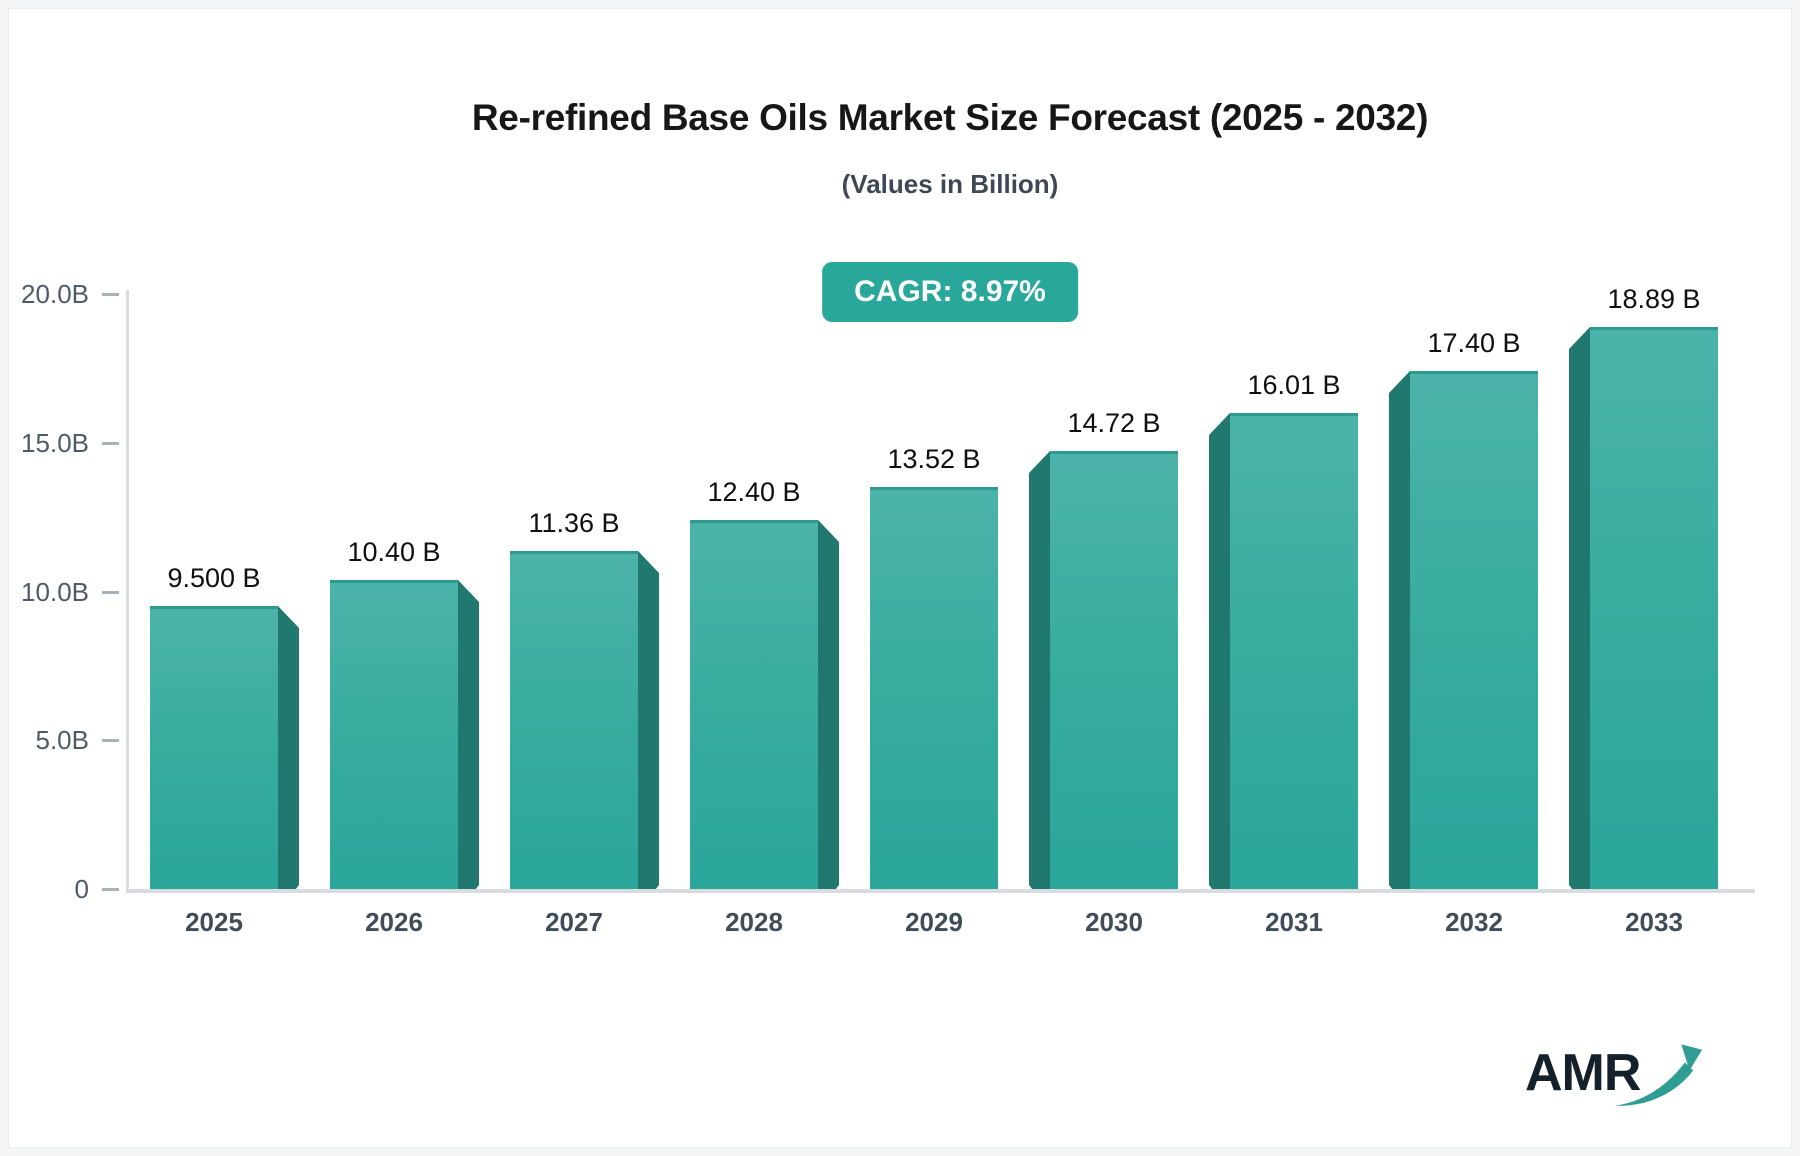  Describe the element at coordinates (1654, 922) in the screenshot. I see `x-tick-label: 2033` at that location.